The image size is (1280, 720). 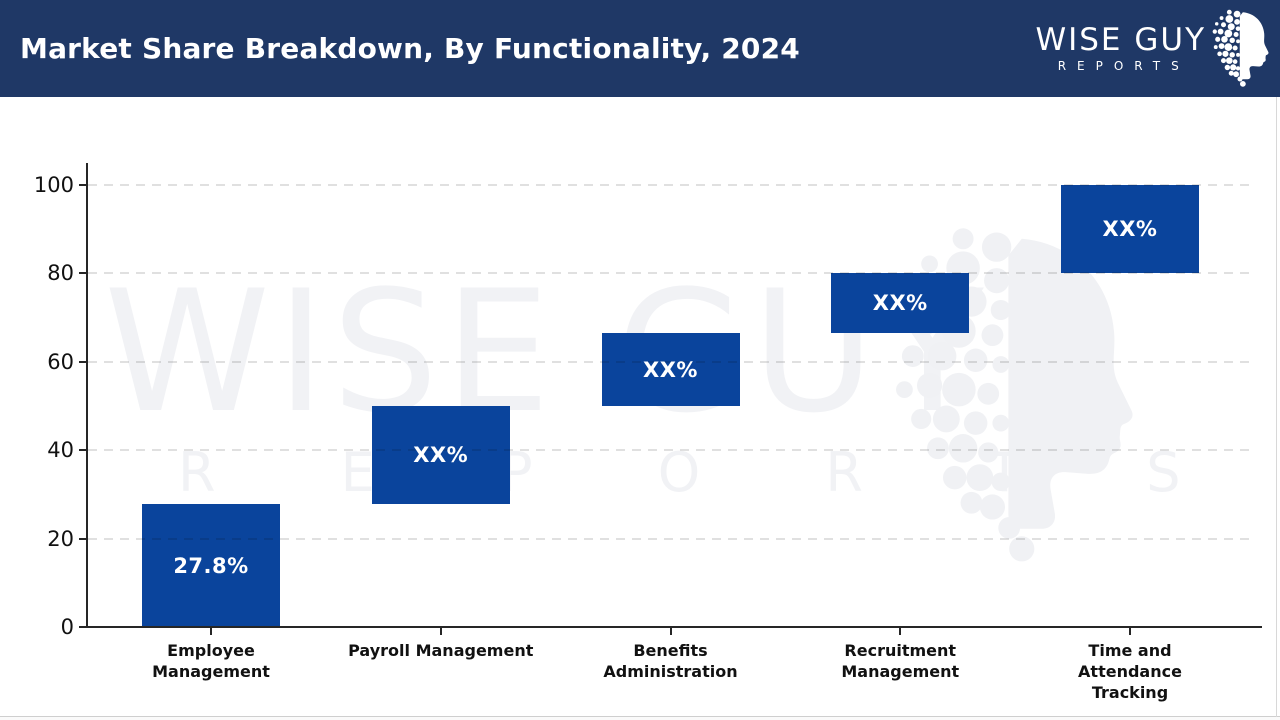 What do you see at coordinates (1276, 407) in the screenshot?
I see `right-edge-line` at bounding box center [1276, 407].